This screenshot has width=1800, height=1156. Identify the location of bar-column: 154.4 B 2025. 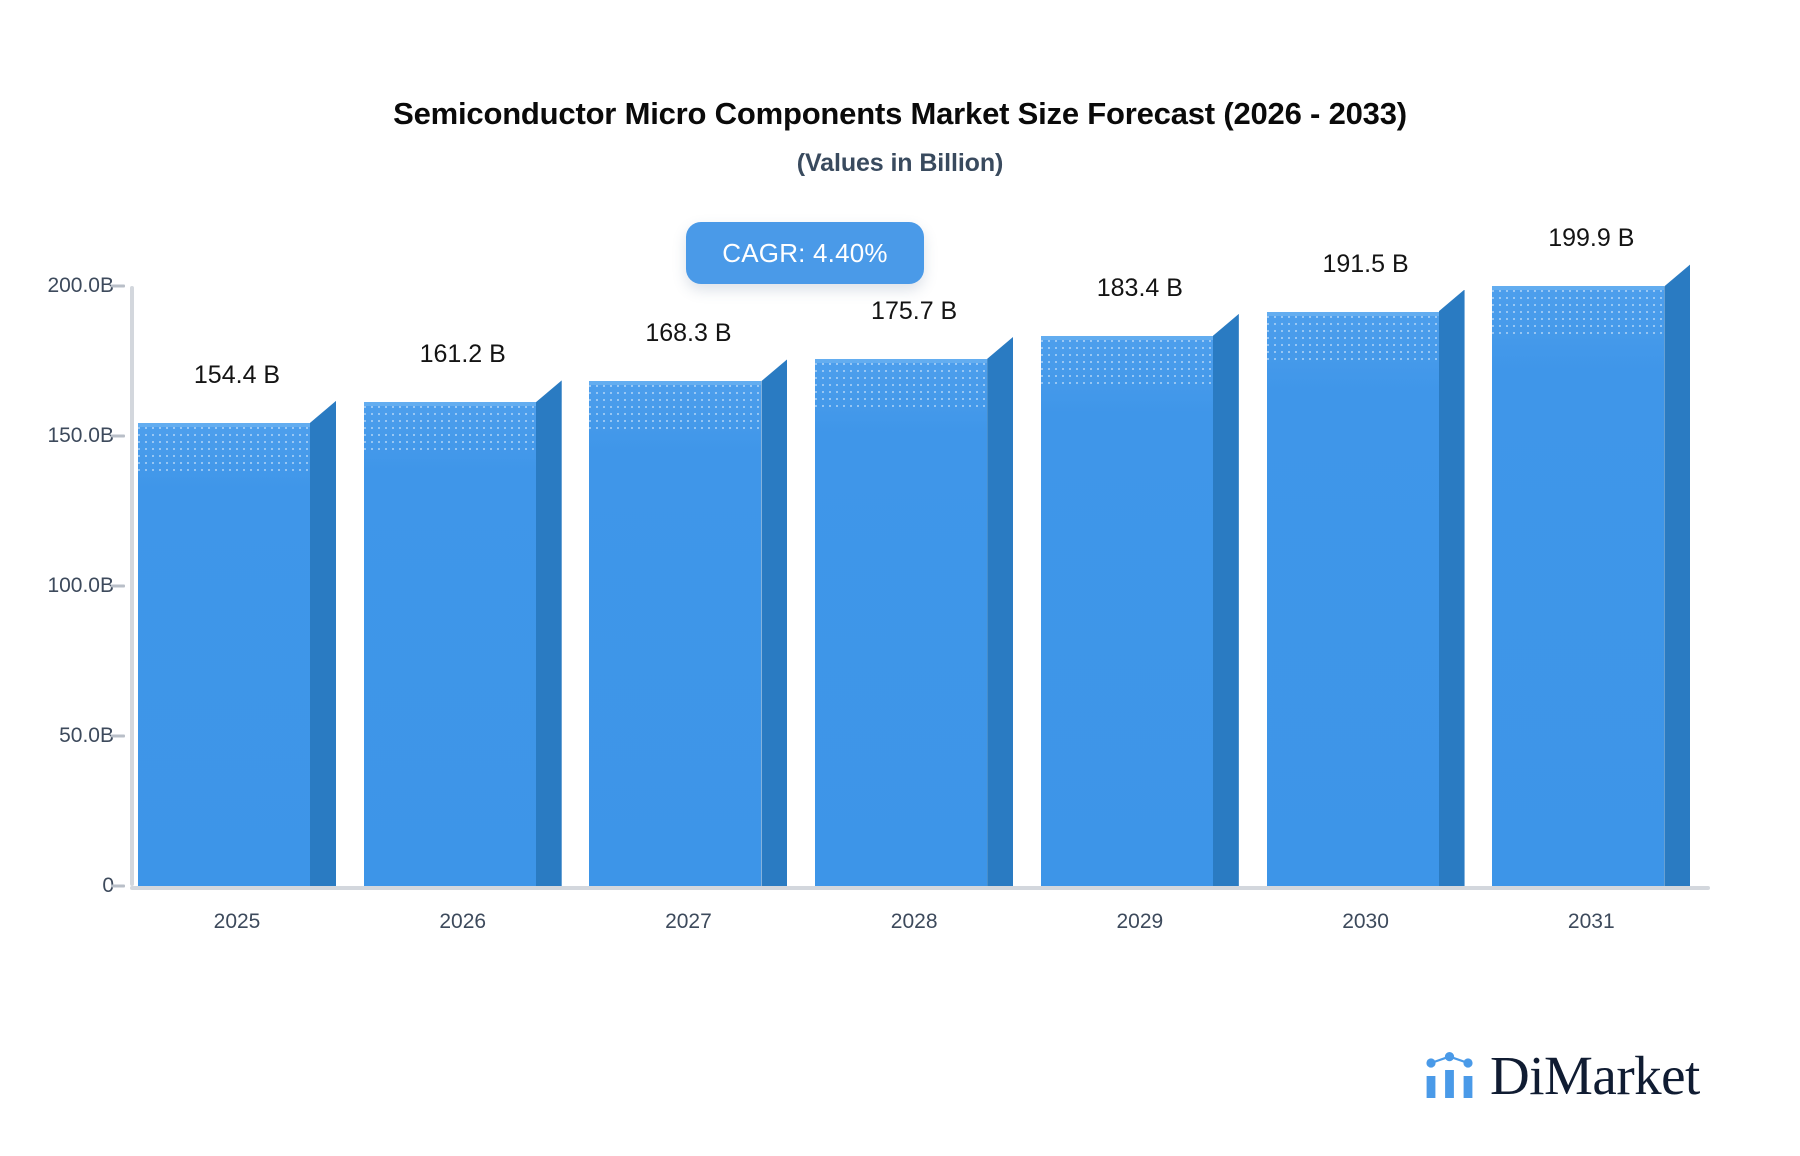
(237, 647).